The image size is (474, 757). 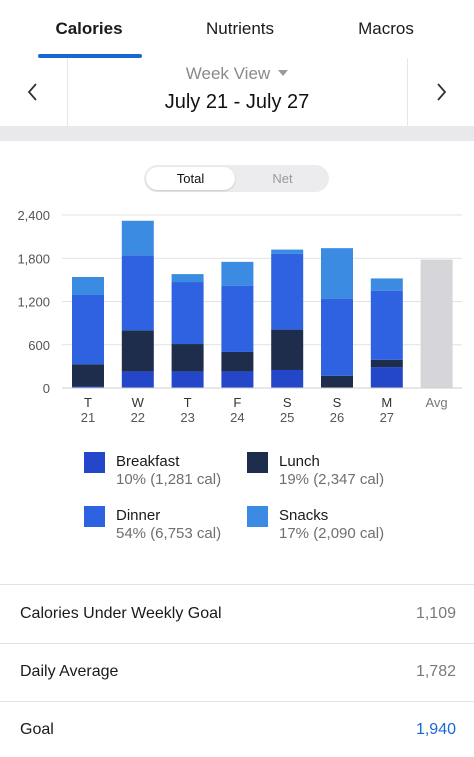 What do you see at coordinates (33, 302) in the screenshot?
I see `y-tick-label: 1,200` at bounding box center [33, 302].